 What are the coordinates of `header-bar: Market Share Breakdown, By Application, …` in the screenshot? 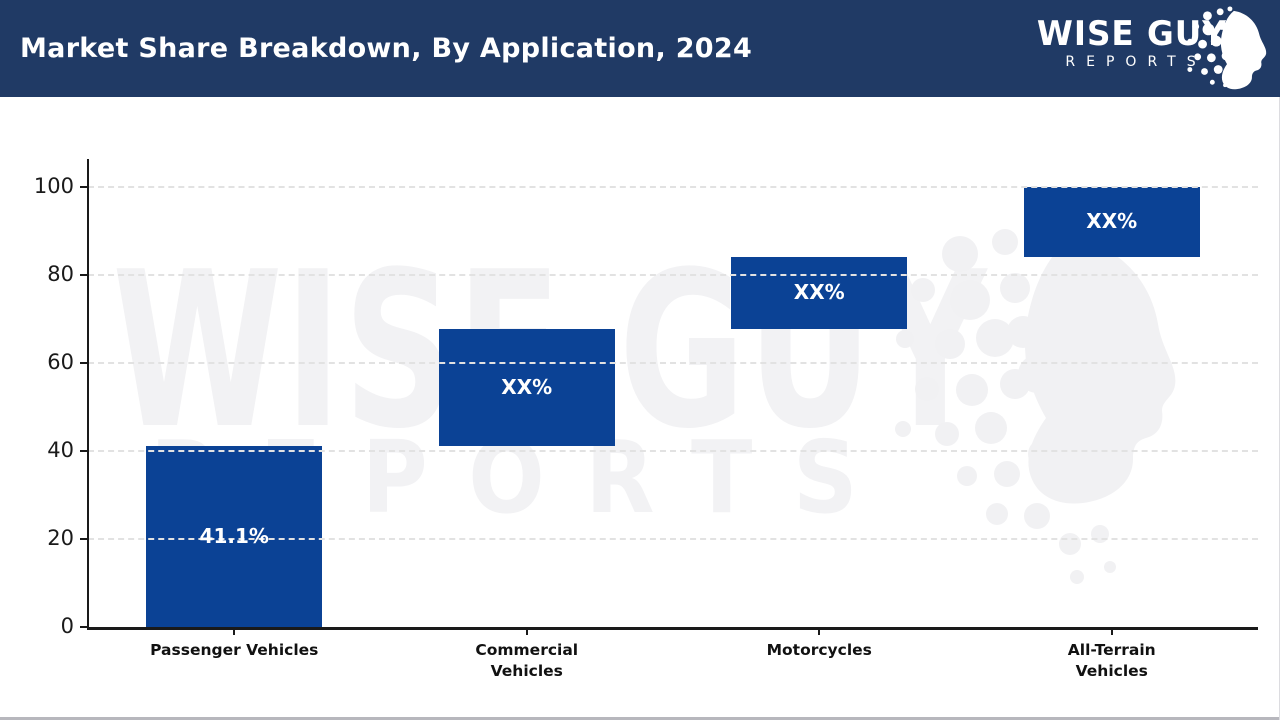 It's located at (640, 48).